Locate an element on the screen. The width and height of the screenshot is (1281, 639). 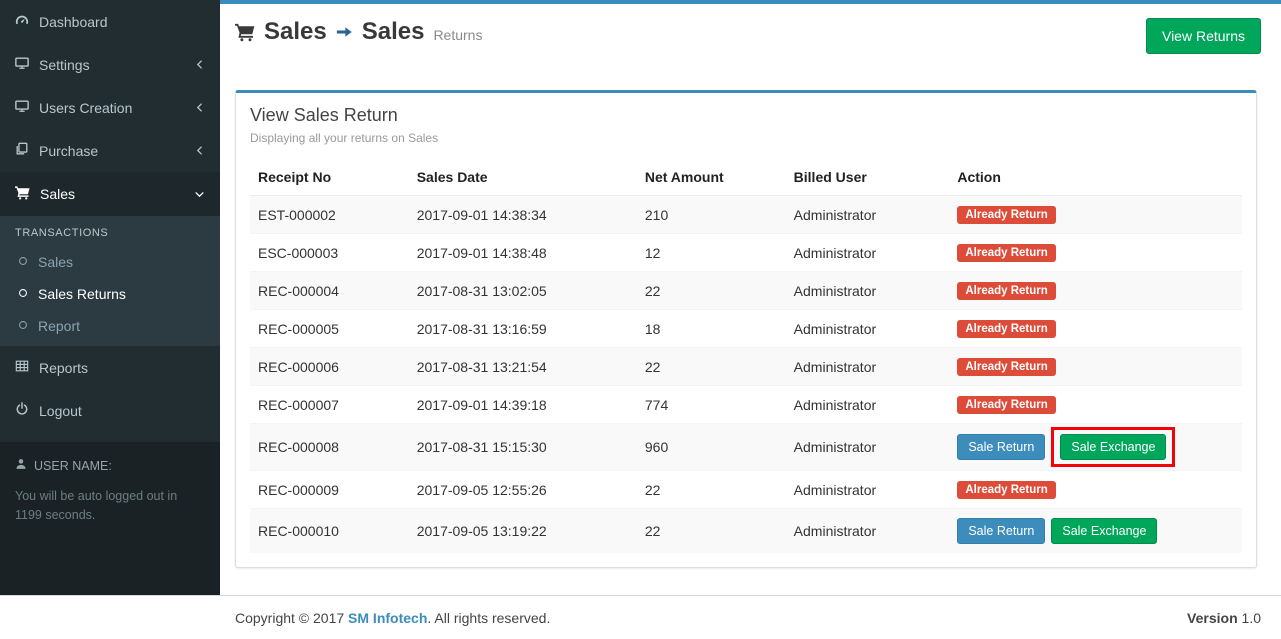
sidebar-item-settings: Settings is located at coordinates (110, 64).